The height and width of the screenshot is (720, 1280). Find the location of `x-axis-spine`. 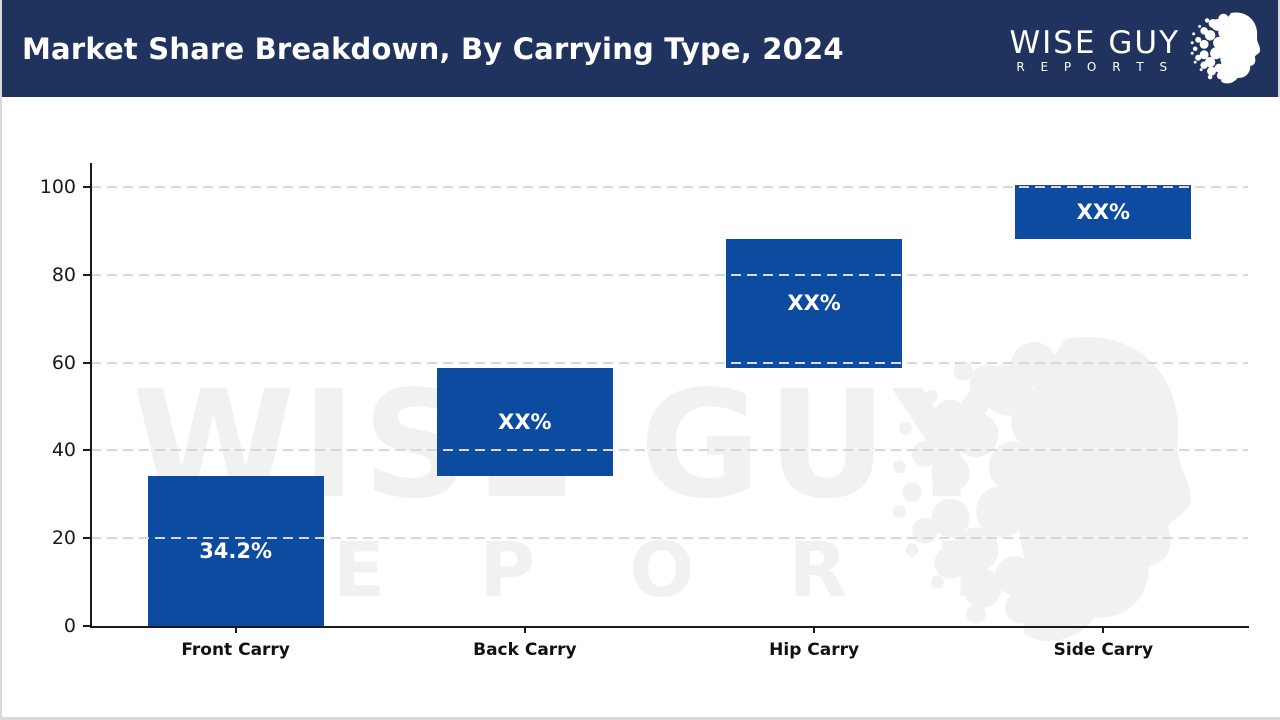

x-axis-spine is located at coordinates (669, 627).